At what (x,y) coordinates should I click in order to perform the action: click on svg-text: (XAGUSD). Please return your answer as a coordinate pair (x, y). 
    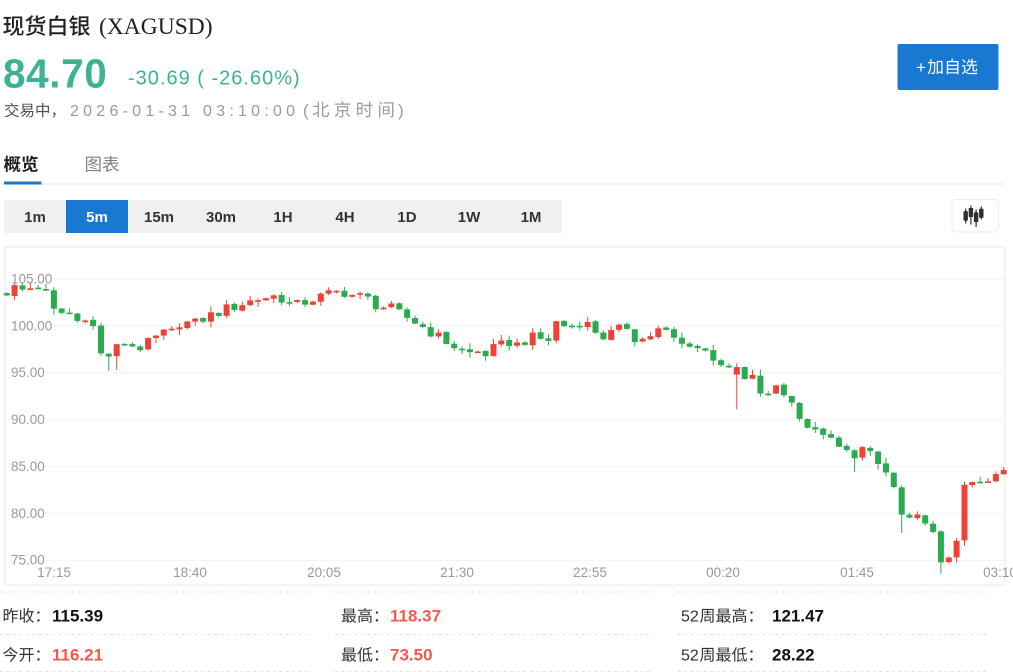
    Looking at the image, I should click on (156, 27).